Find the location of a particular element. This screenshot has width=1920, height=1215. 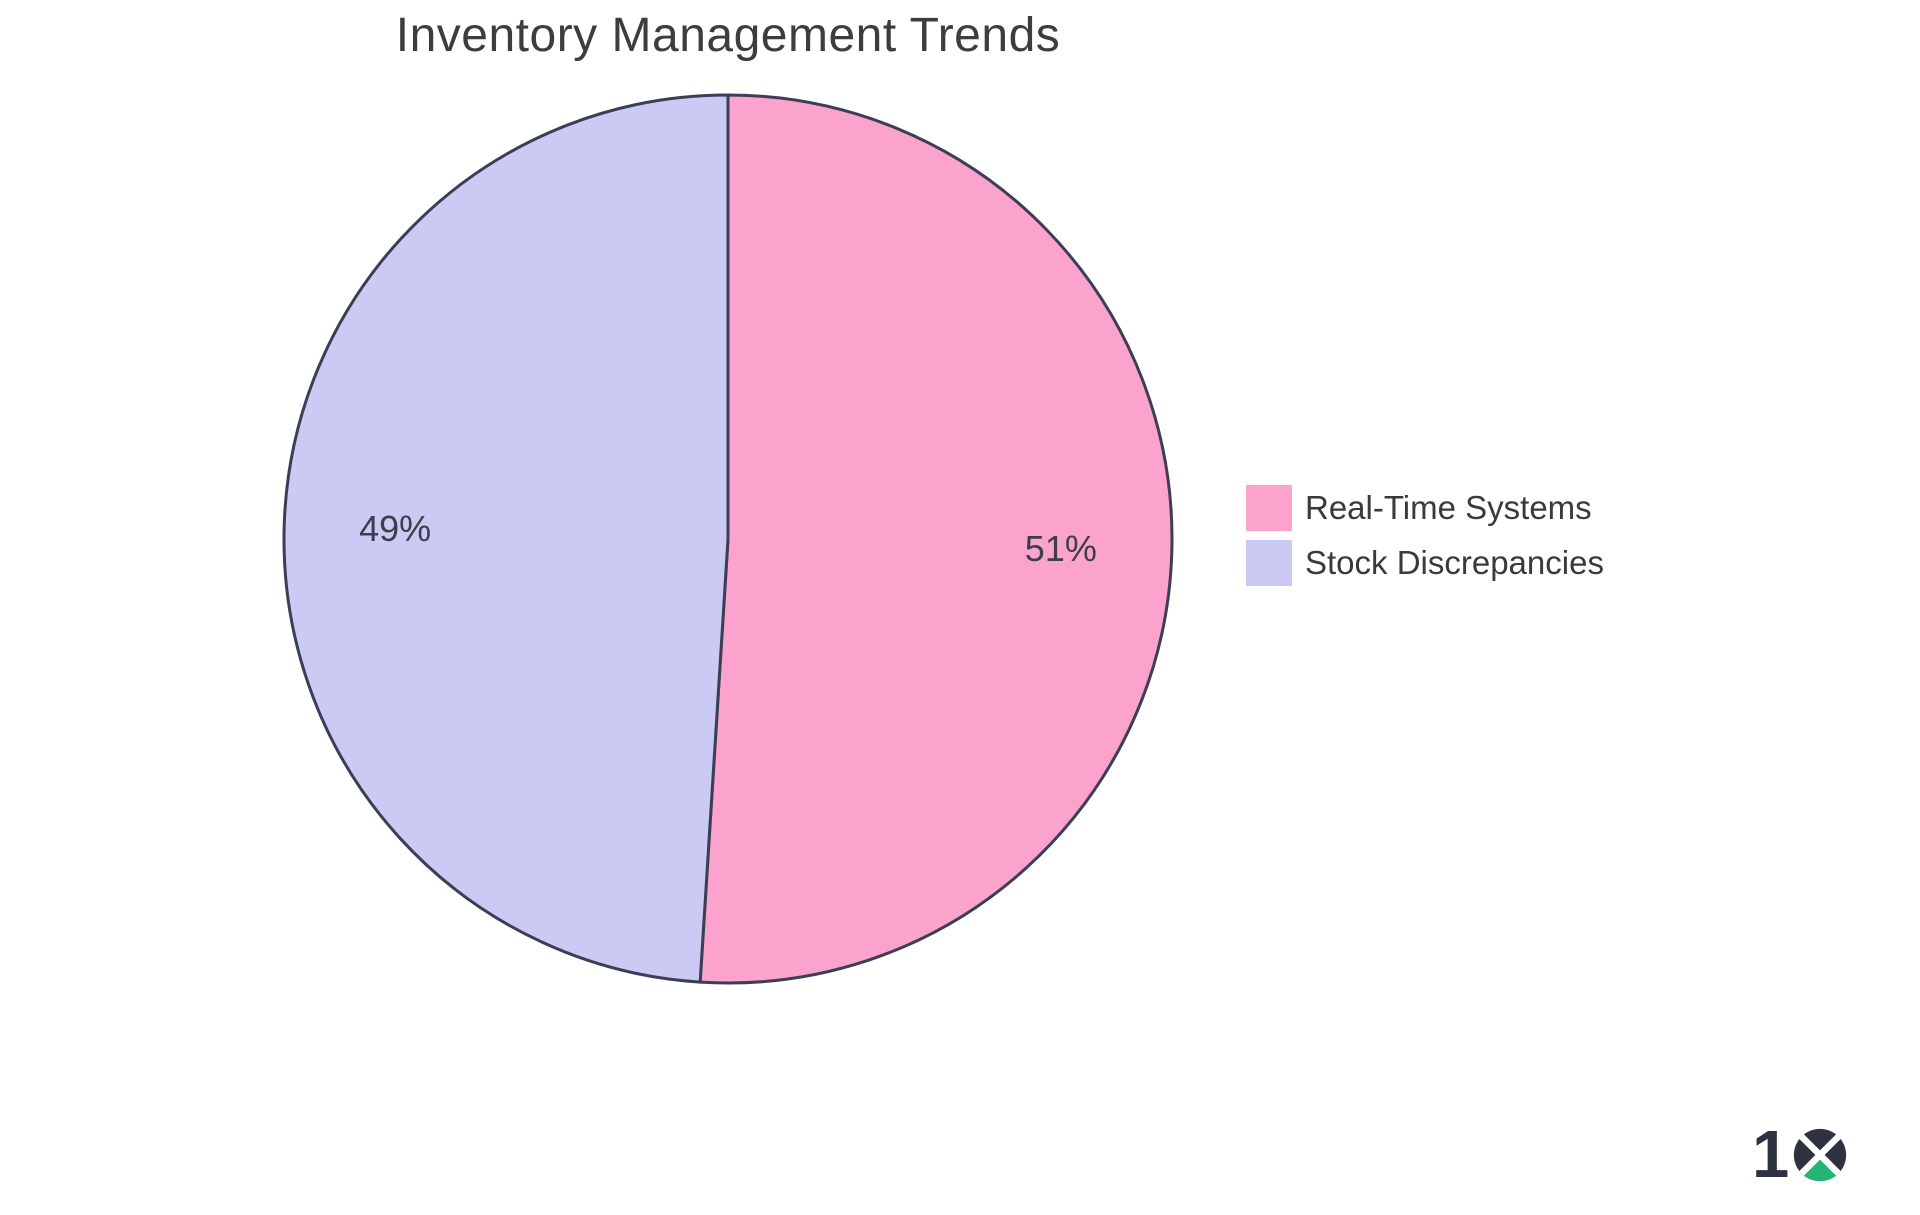

legend-item-real-time-systems: Real-Time Systems is located at coordinates (1425, 508).